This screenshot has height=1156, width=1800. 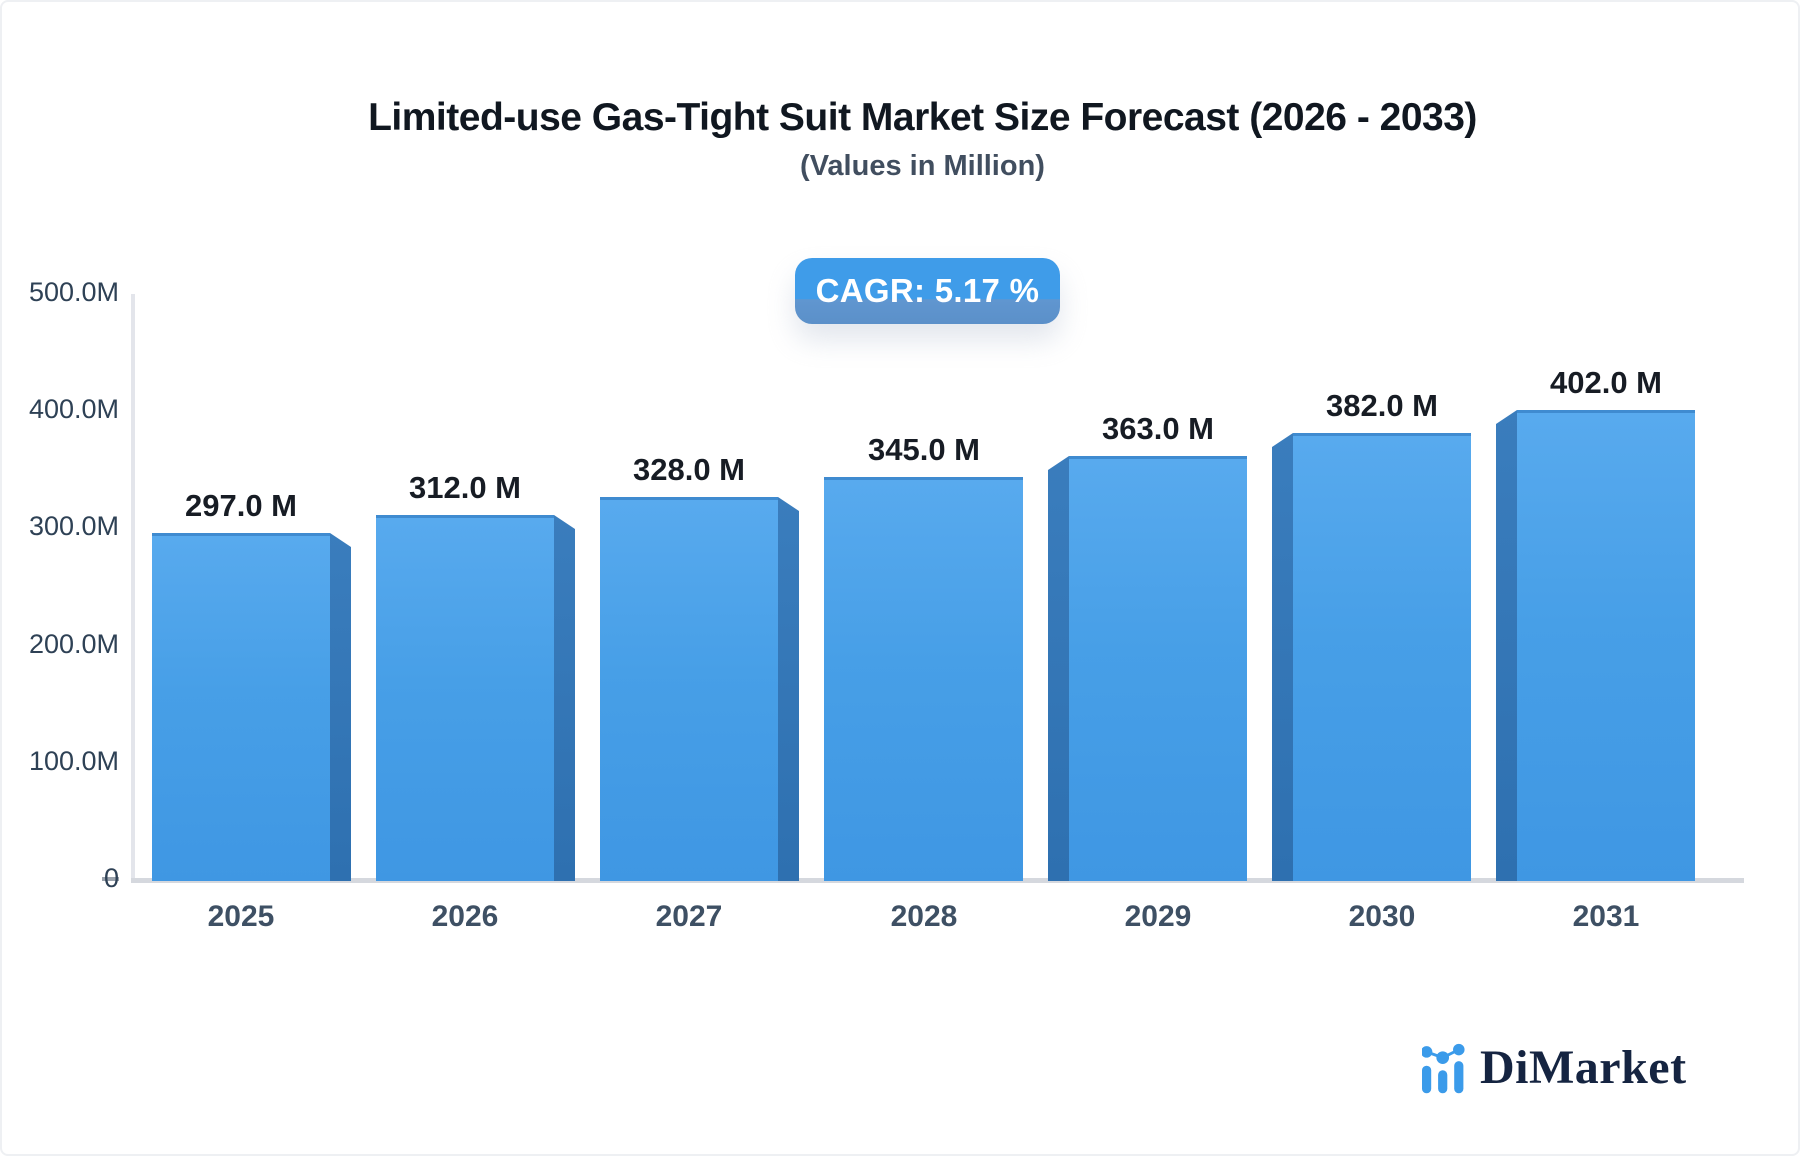 What do you see at coordinates (1382, 916) in the screenshot?
I see `x-axis-category-label: 2030` at bounding box center [1382, 916].